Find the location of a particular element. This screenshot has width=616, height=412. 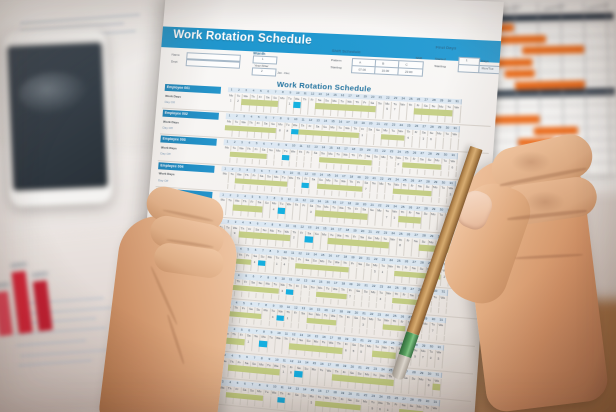

field-label-name: Name is located at coordinates (175, 54).